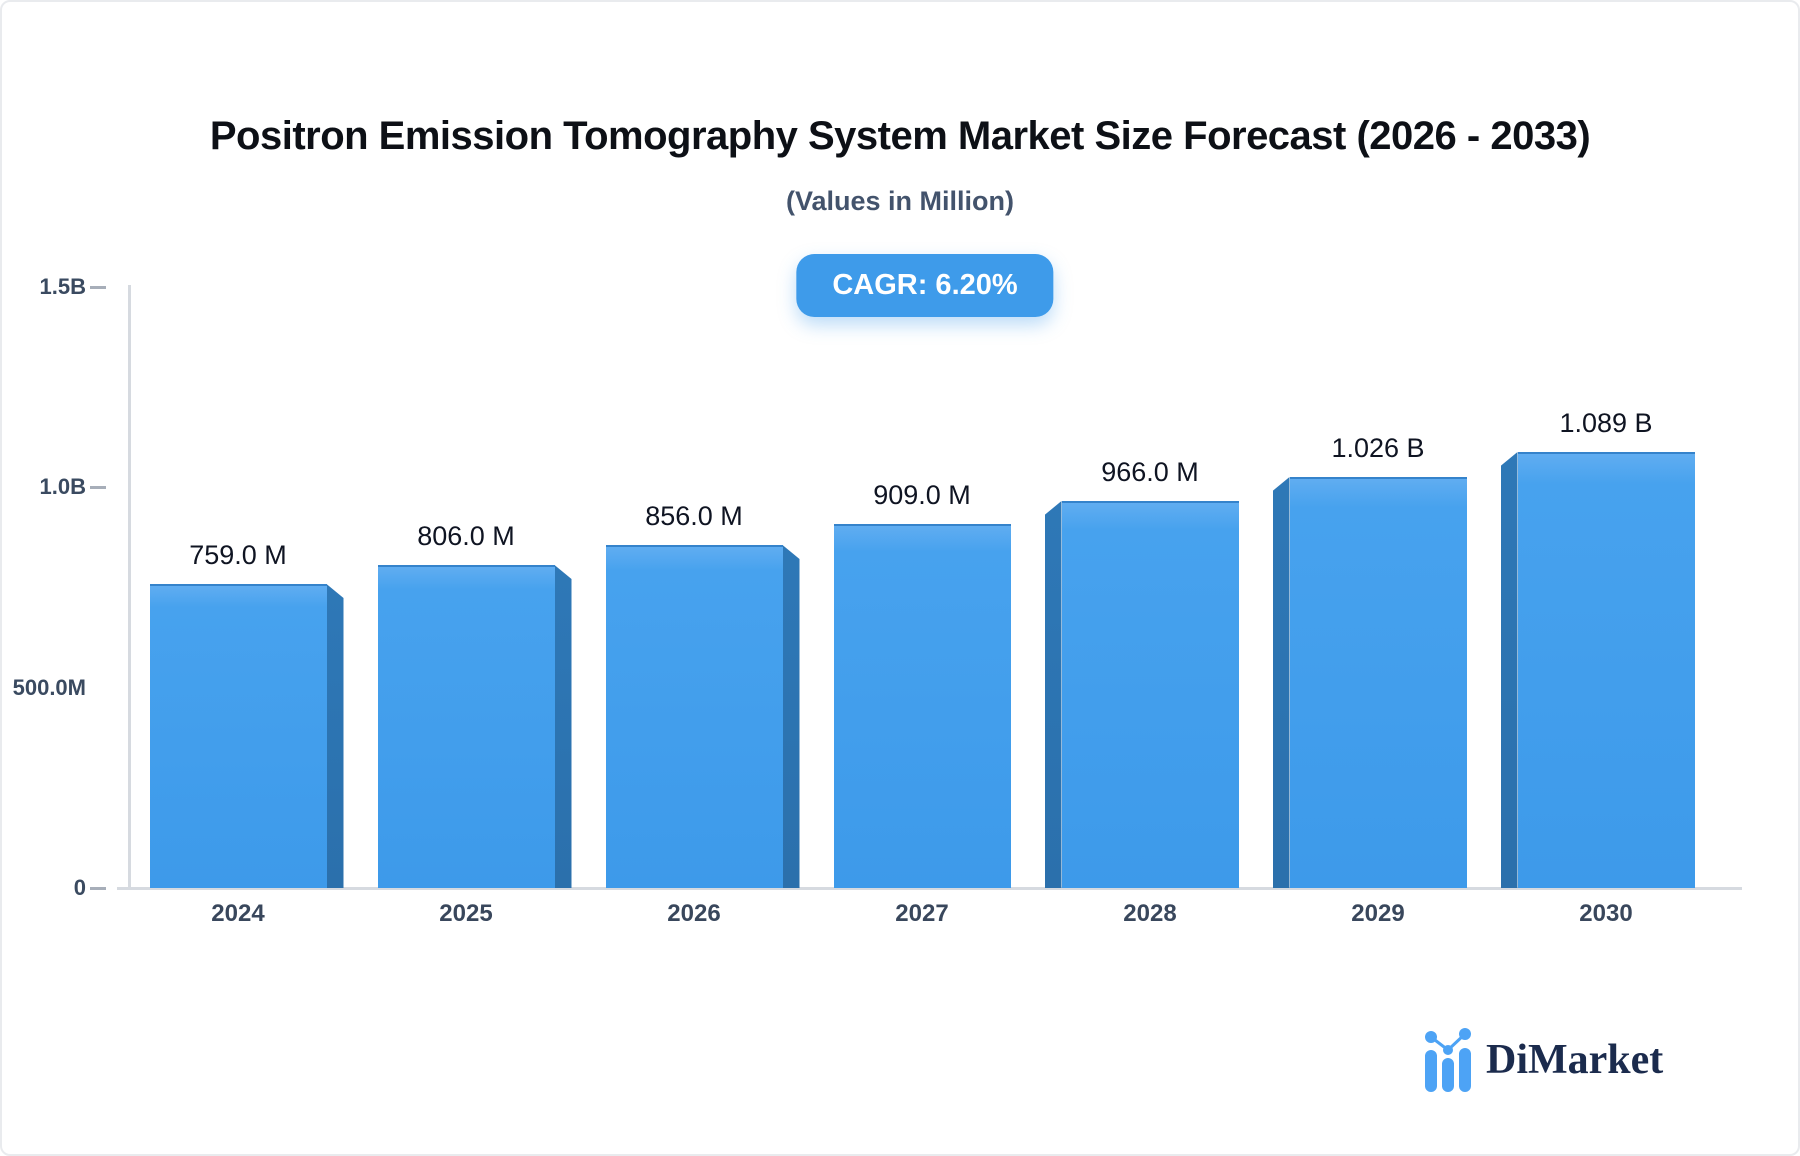 This screenshot has width=1800, height=1156. Describe the element at coordinates (466, 536) in the screenshot. I see `bar-value-label: 806.0 M` at that location.